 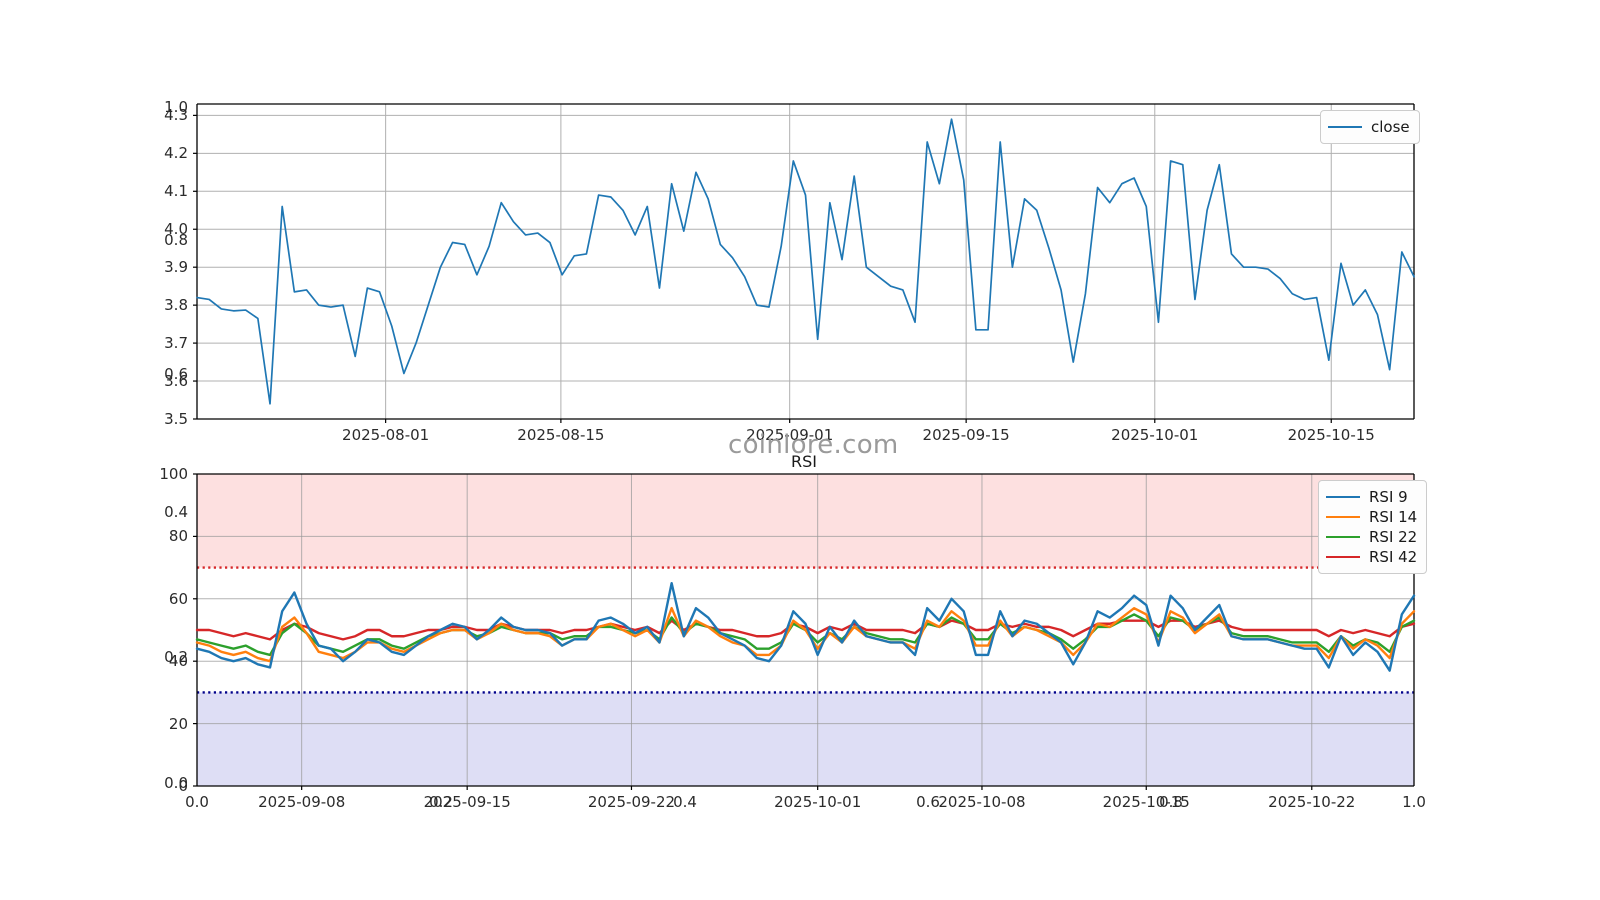 I want to click on price-x-tick: 2025-09-01, so click(x=790, y=435).